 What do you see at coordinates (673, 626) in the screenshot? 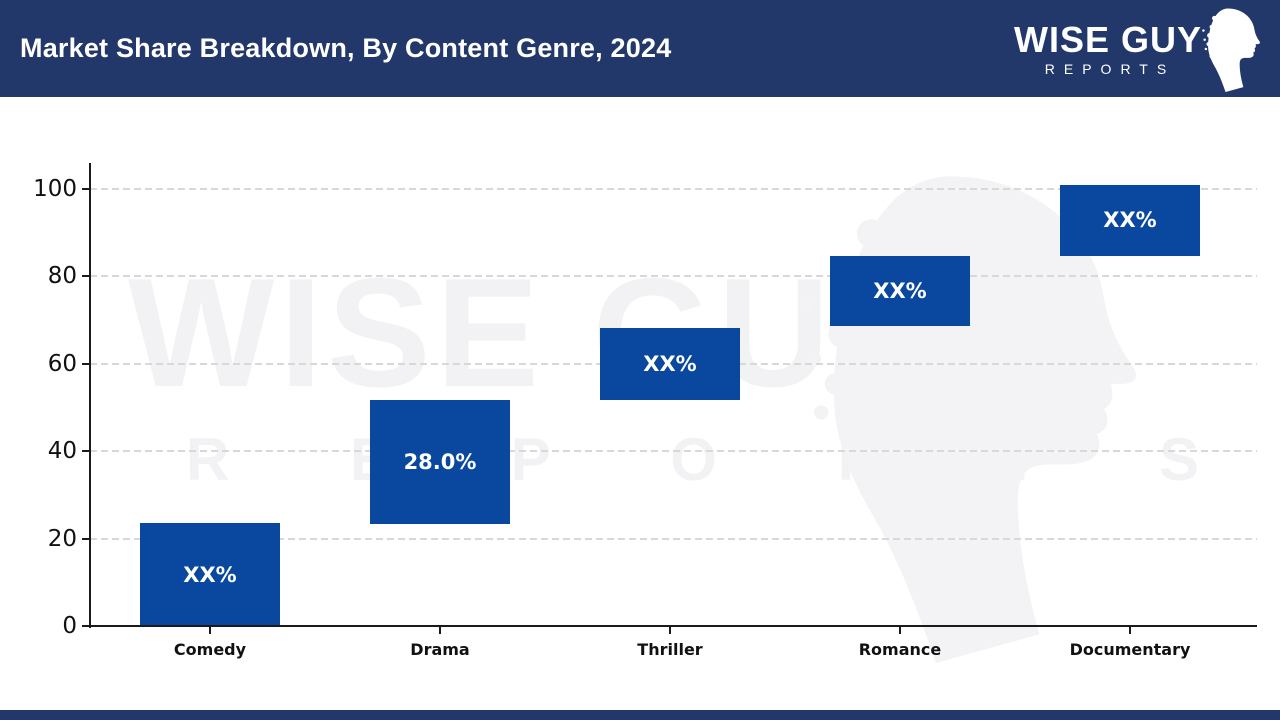
I see `x-axis-line` at bounding box center [673, 626].